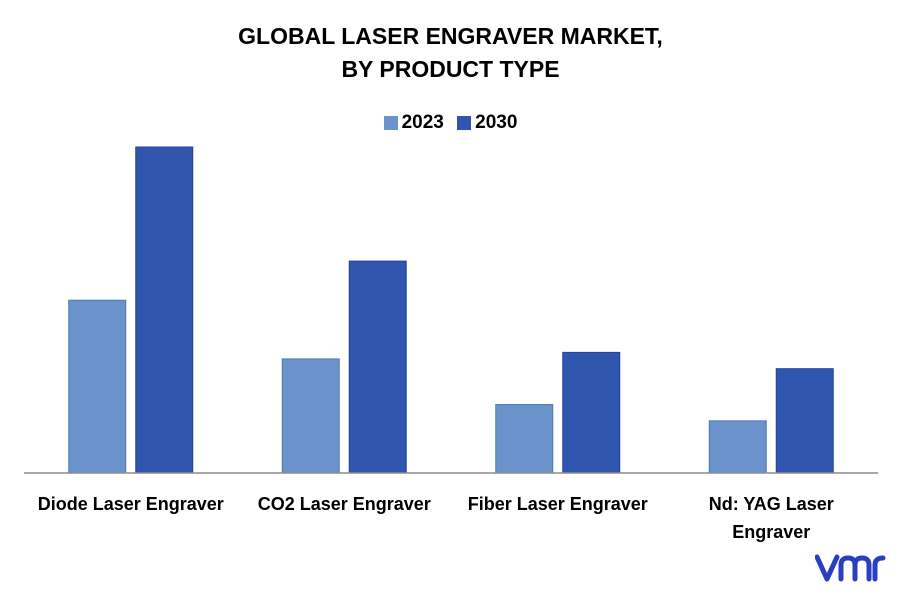  Describe the element at coordinates (450, 36) in the screenshot. I see `chart-title-line-1: GLOBAL LASER ENGRAVER MARKET,` at that location.